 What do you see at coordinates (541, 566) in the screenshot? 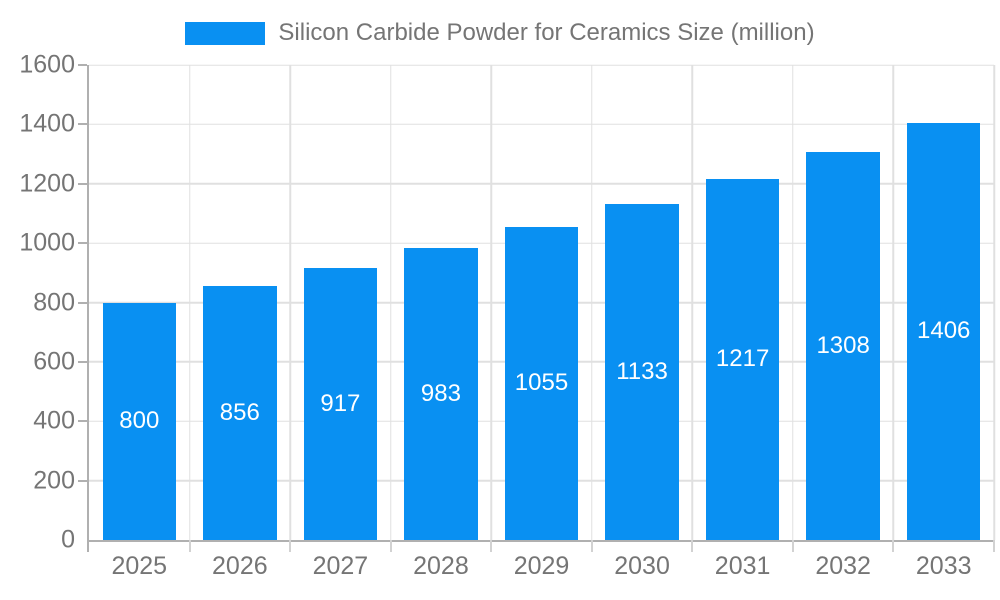
I see `x-axis-tick-label: 2029` at bounding box center [541, 566].